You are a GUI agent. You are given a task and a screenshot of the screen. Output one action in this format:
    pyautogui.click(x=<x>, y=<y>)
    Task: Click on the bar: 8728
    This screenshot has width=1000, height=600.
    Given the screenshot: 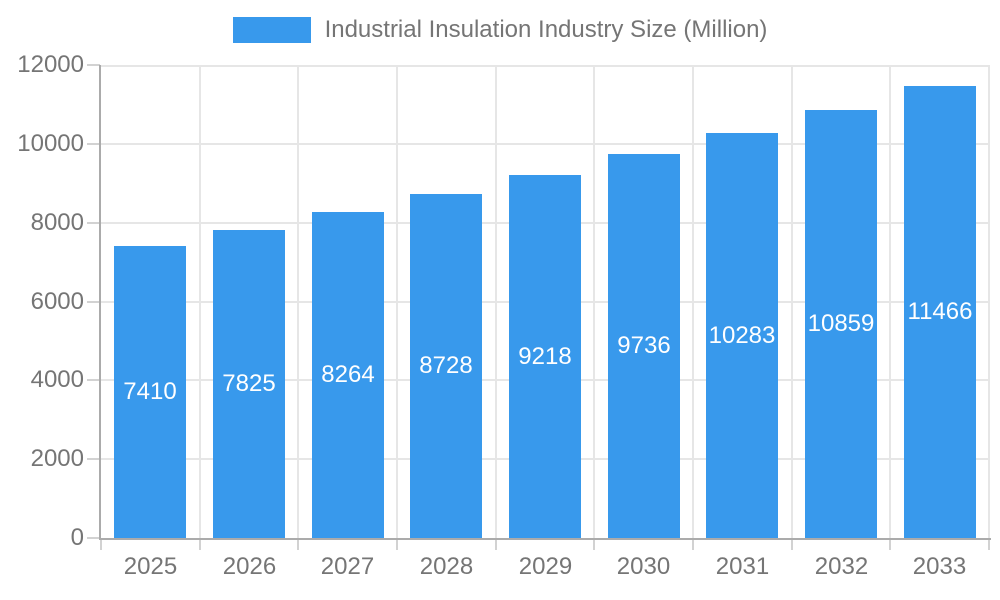 What is the action you would take?
    pyautogui.click(x=446, y=366)
    